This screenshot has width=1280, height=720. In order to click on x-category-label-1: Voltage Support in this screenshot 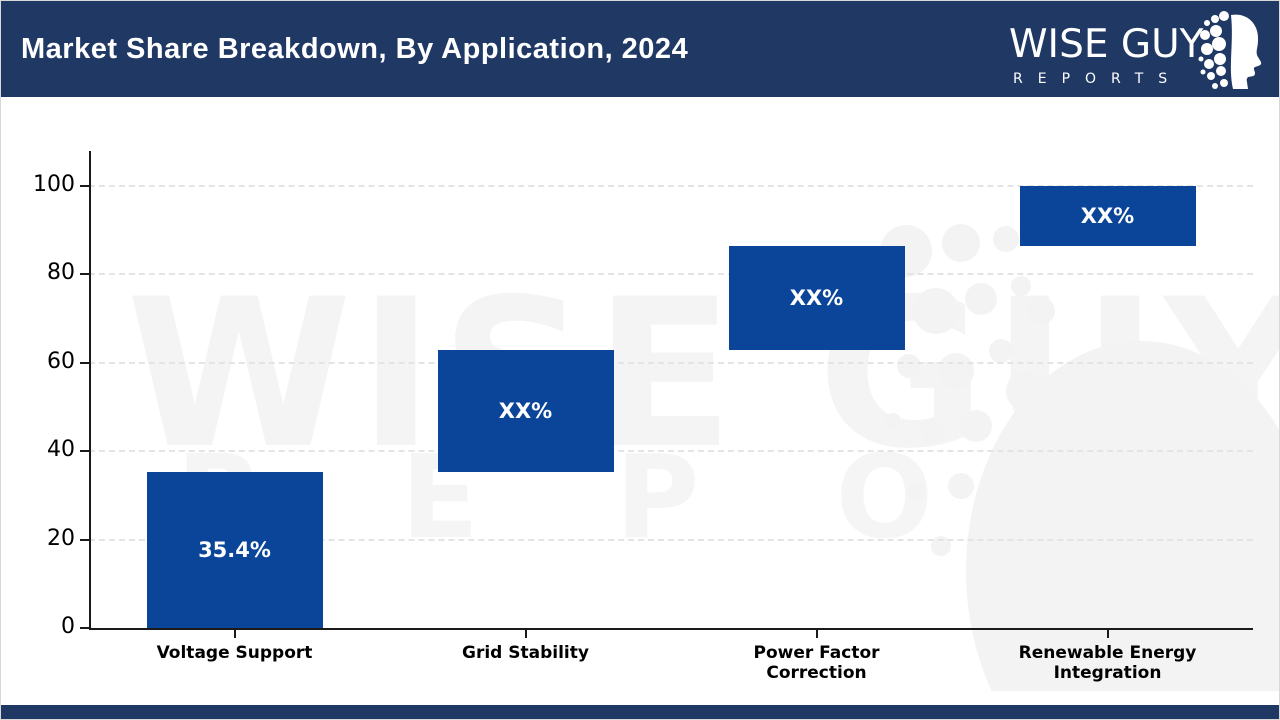, I will do `click(235, 653)`.